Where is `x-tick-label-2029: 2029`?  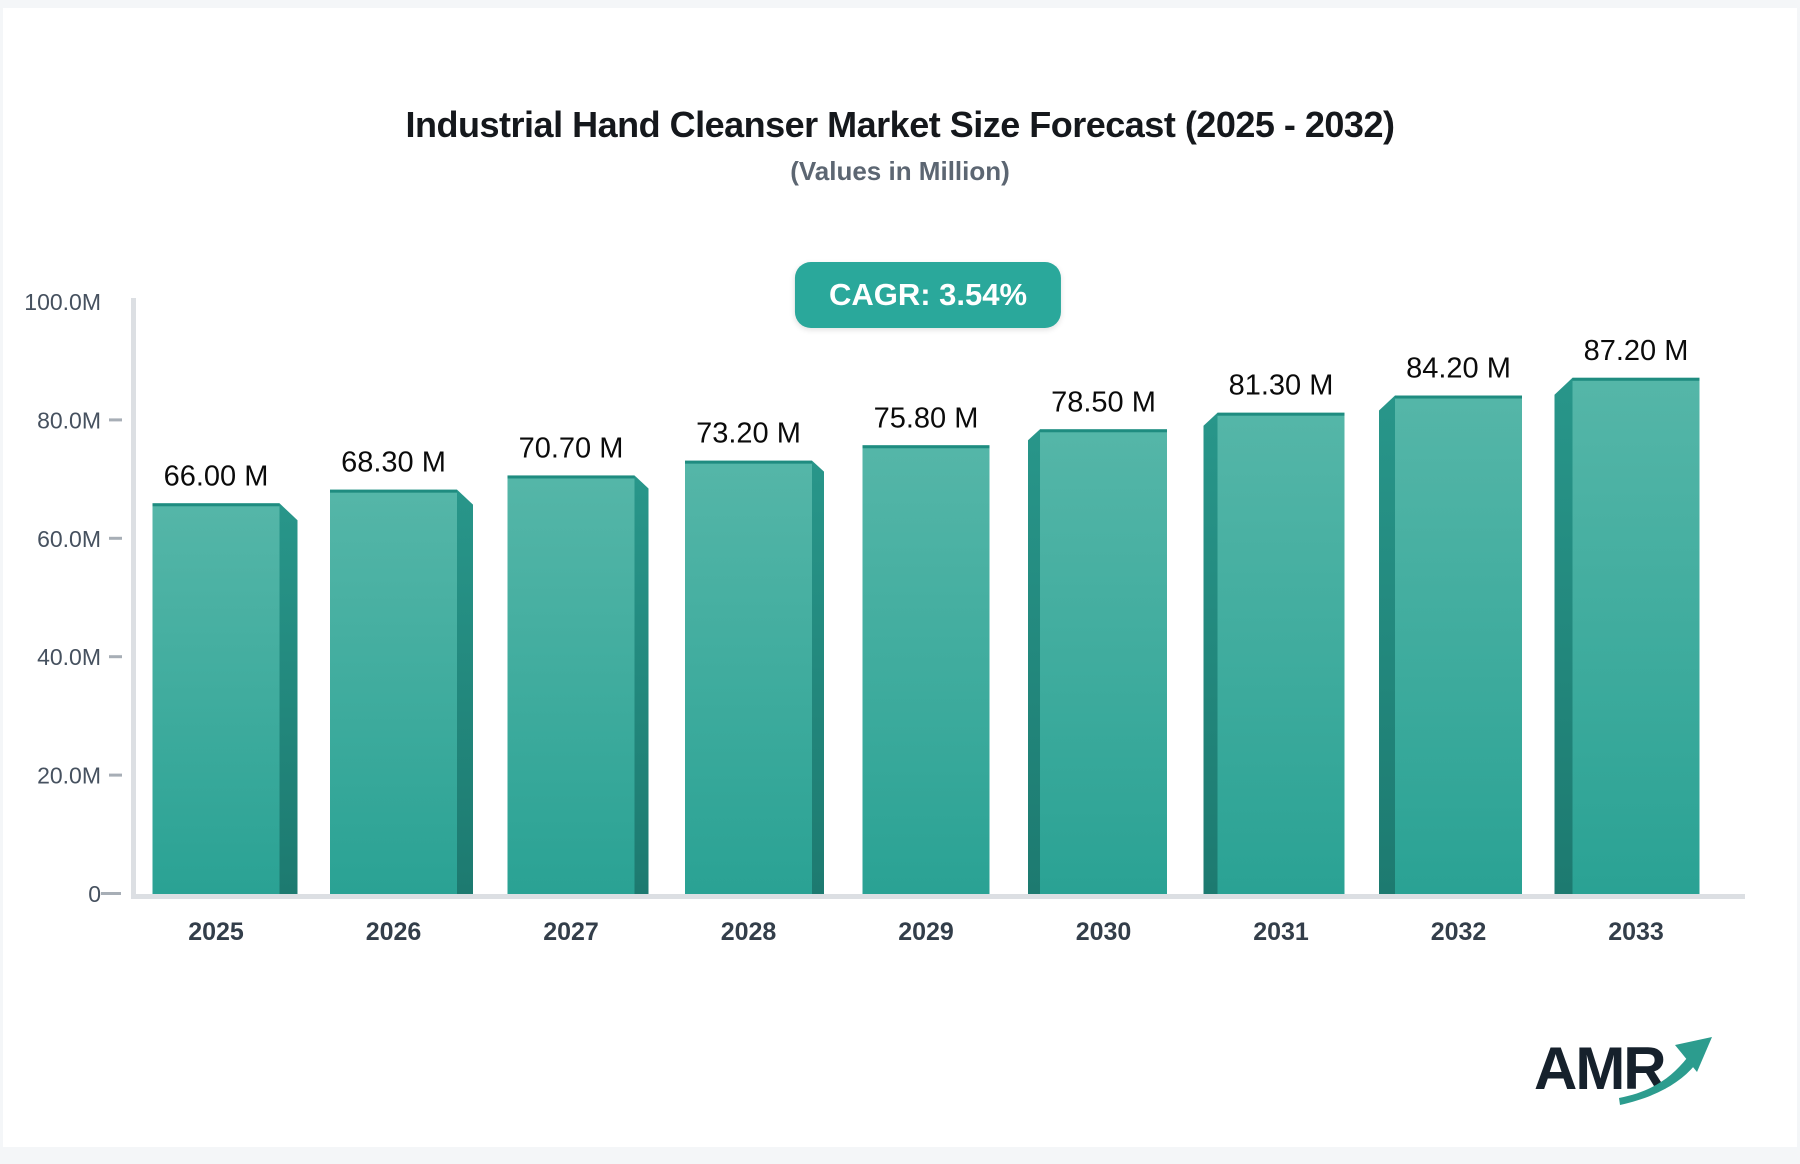
x-tick-label-2029: 2029 is located at coordinates (926, 932).